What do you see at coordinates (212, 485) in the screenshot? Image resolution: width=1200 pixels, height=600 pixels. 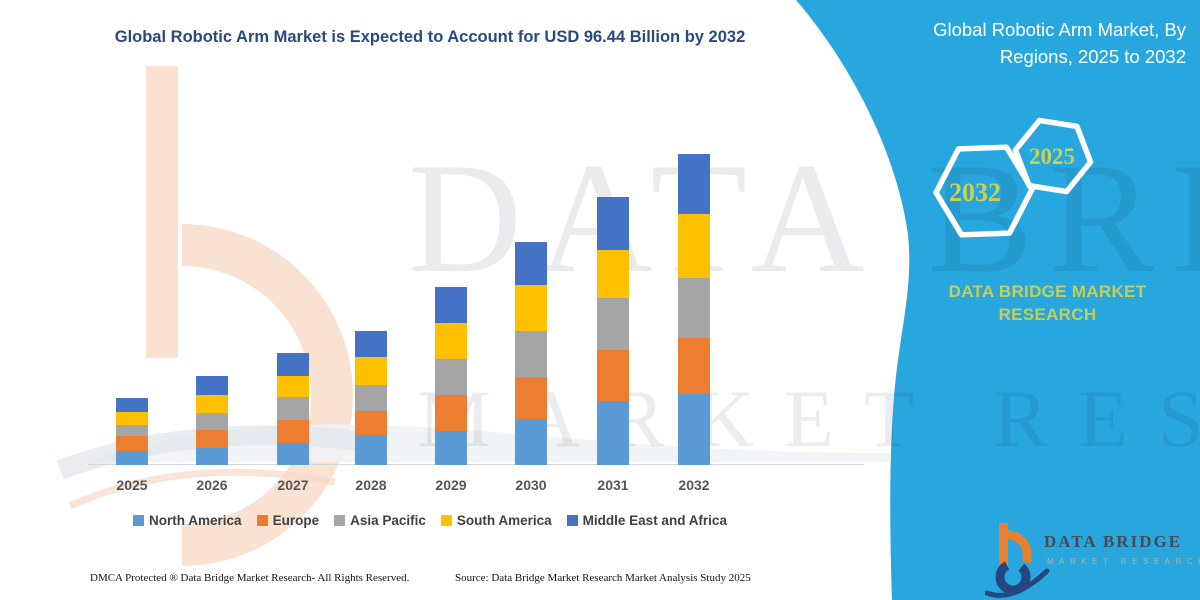 I see `x-axis-label-2026: 2026` at bounding box center [212, 485].